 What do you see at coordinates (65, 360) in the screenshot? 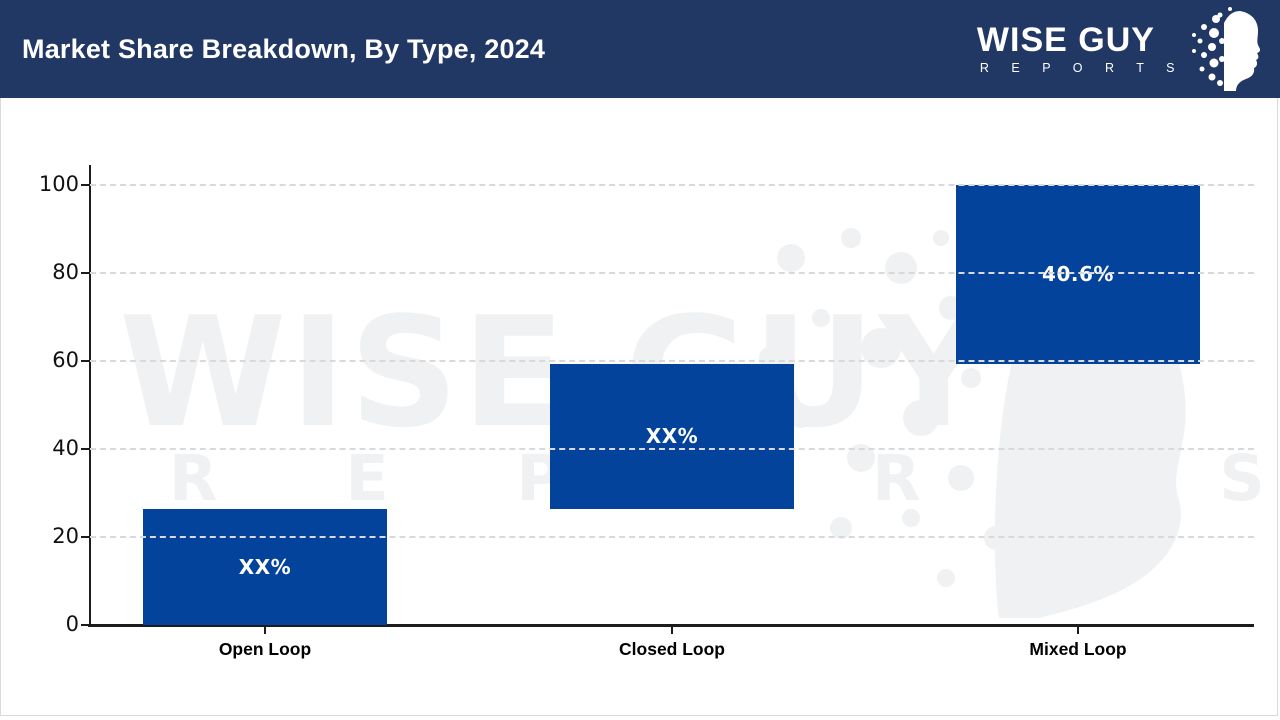
I see `y-tick-label: 60` at bounding box center [65, 360].